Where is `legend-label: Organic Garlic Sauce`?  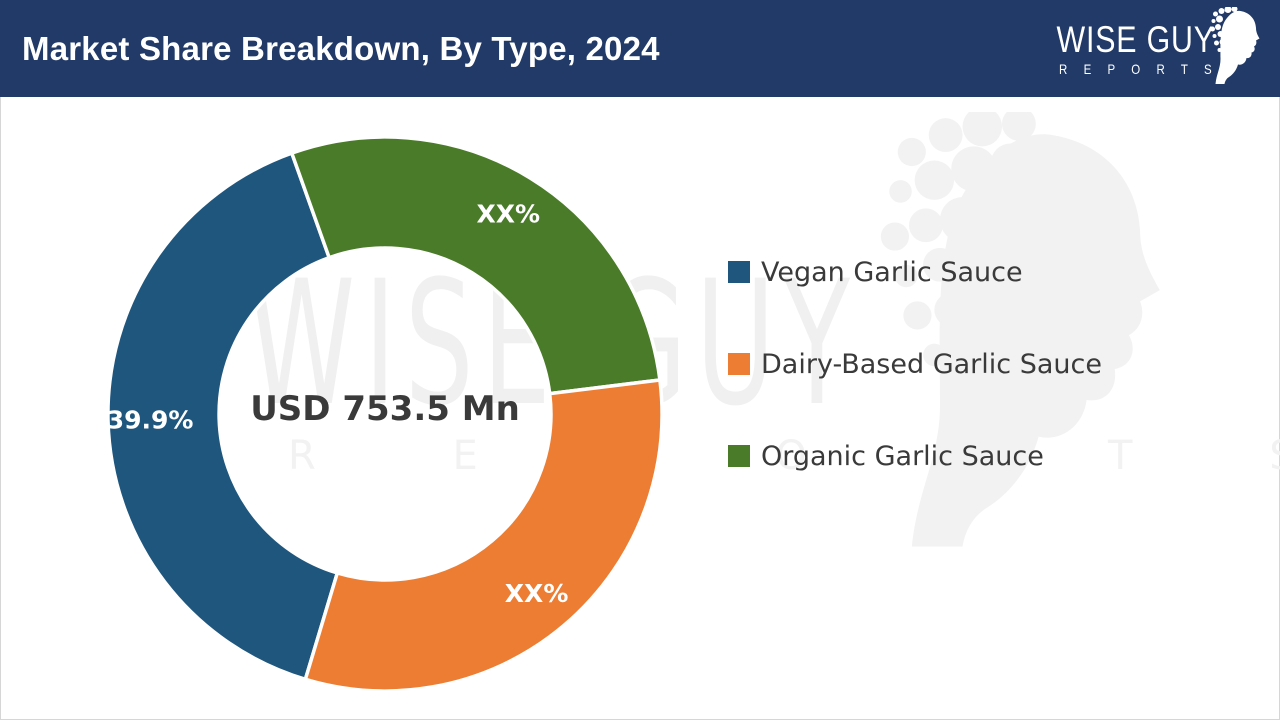 legend-label: Organic Garlic Sauce is located at coordinates (902, 456).